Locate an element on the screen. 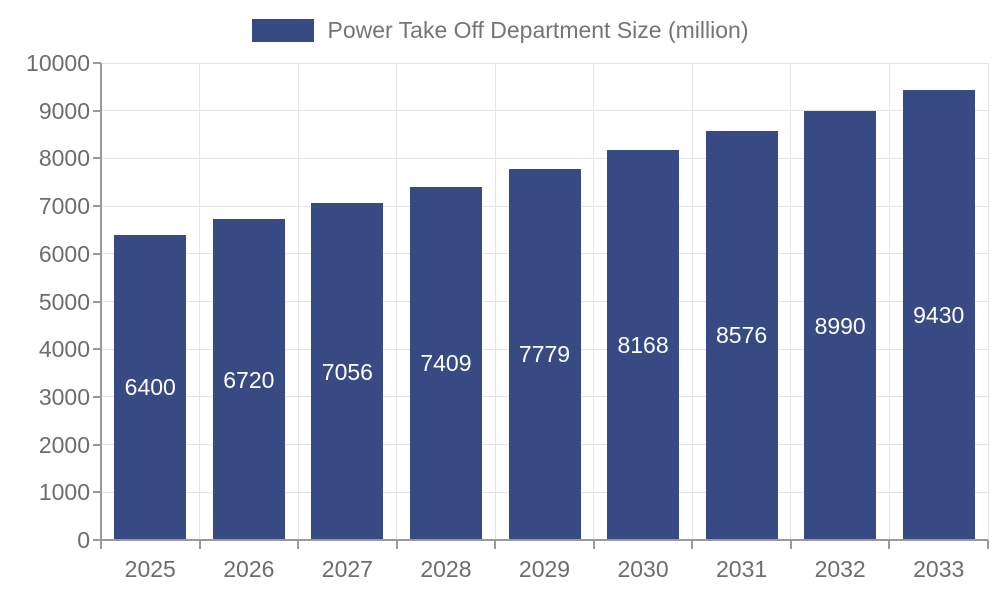  x-tick-label: 2029 is located at coordinates (544, 569).